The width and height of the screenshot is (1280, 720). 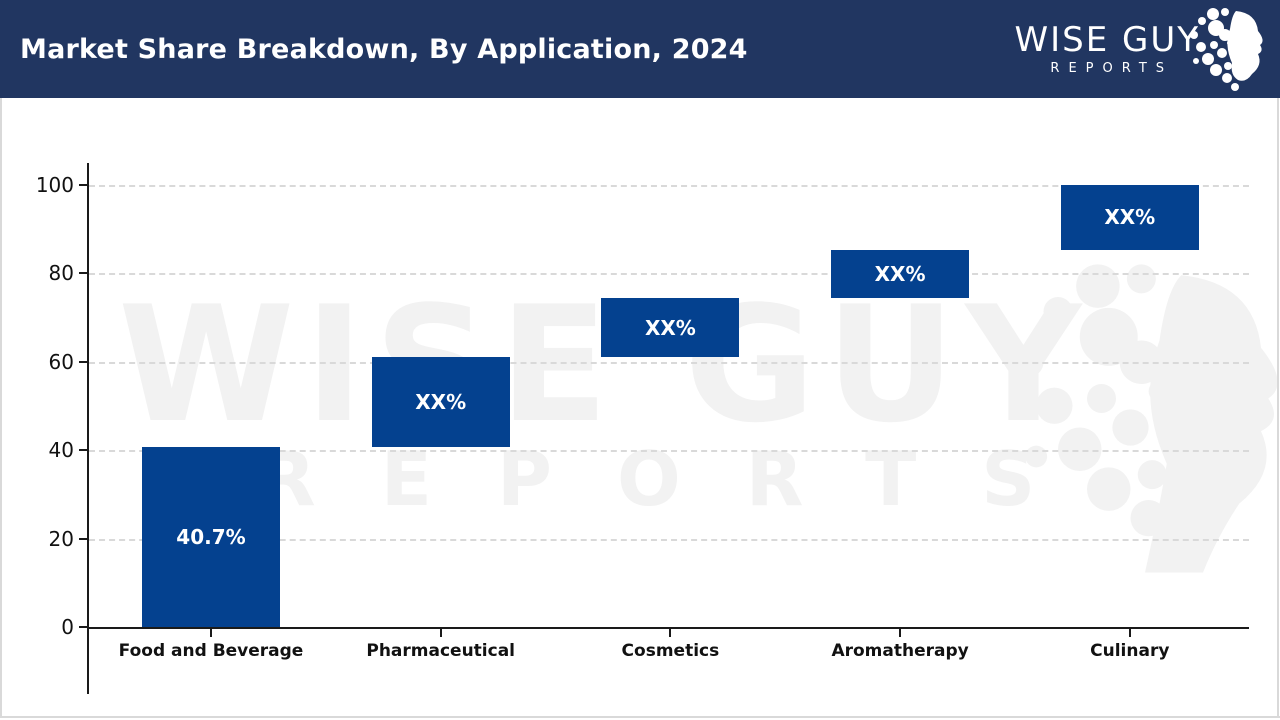 I want to click on bar-cosmetics: XX%, so click(x=670, y=327).